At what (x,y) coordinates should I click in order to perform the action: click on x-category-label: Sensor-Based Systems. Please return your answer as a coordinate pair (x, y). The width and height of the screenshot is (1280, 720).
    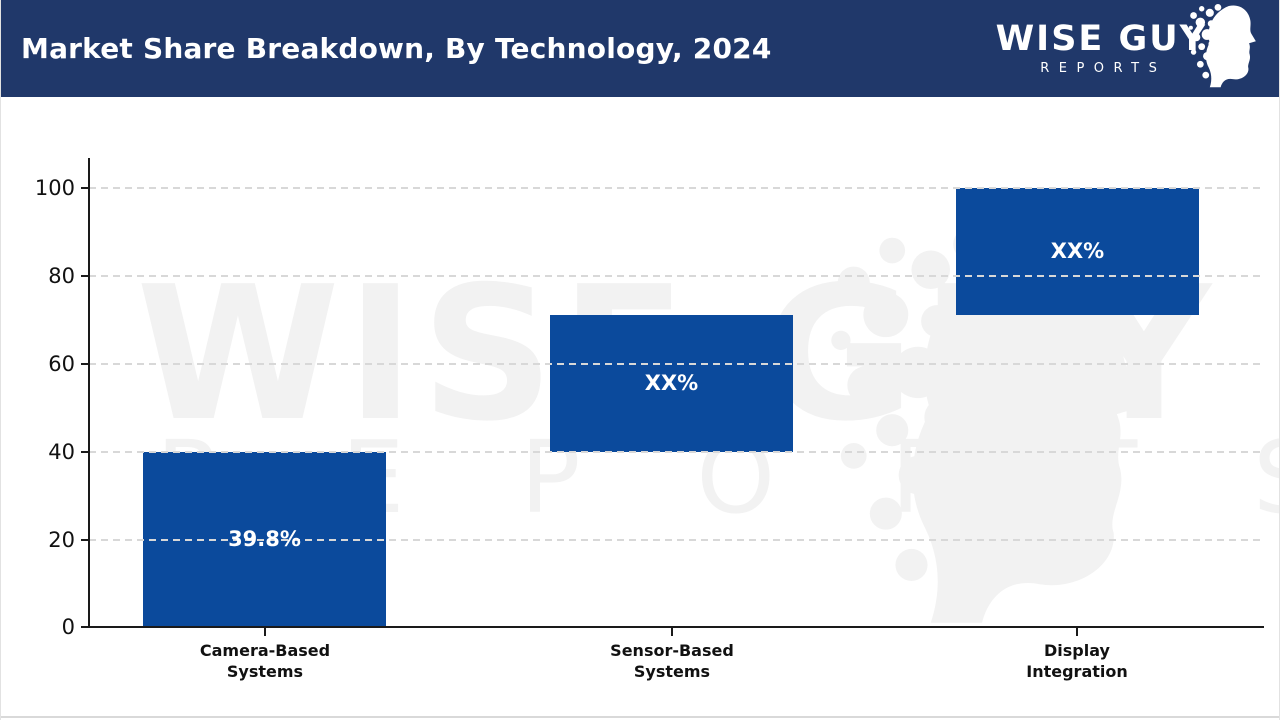
    Looking at the image, I should click on (672, 661).